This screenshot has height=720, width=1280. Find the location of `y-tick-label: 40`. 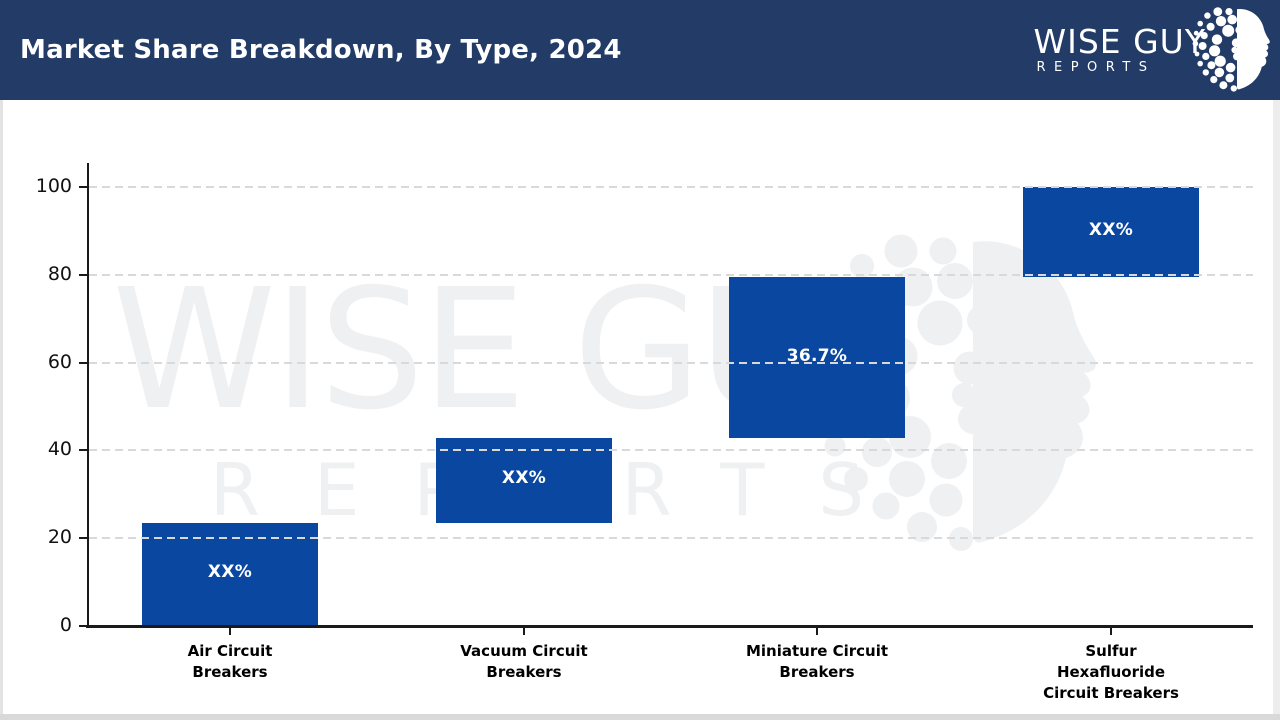

y-tick-label: 40 is located at coordinates (59, 449).